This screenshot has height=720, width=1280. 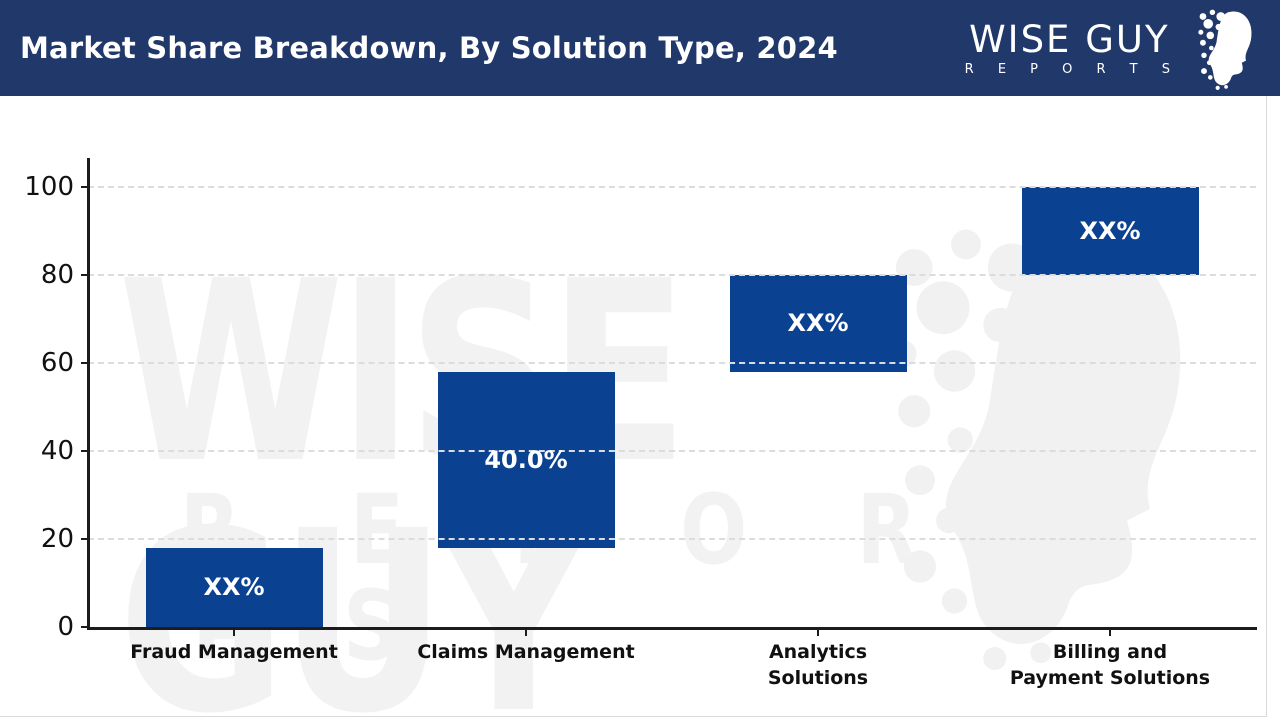 What do you see at coordinates (526, 652) in the screenshot?
I see `x-axis-tick-label: Claims Management` at bounding box center [526, 652].